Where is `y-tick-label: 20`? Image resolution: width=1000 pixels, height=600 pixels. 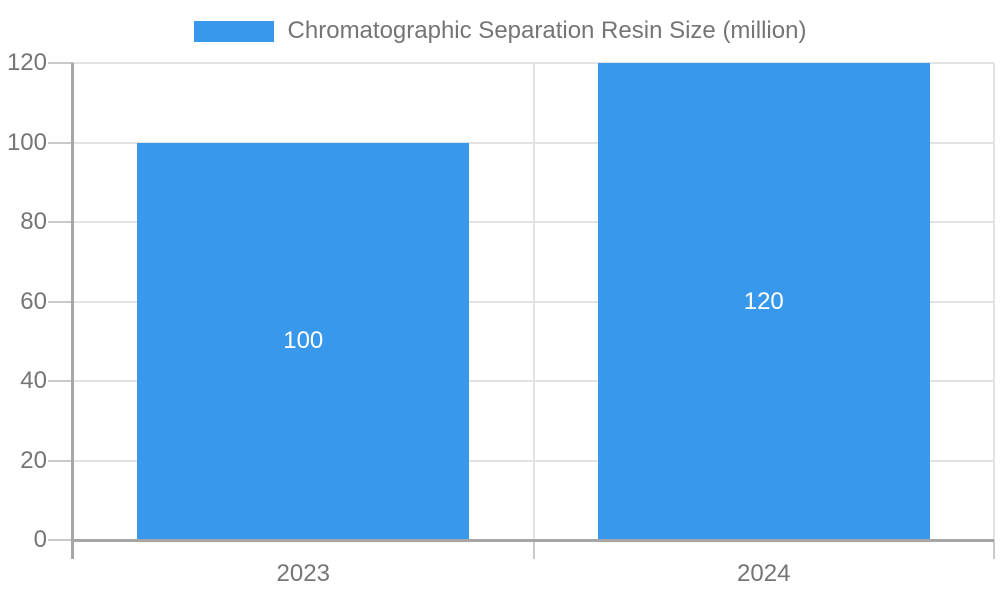 y-tick-label: 20 is located at coordinates (33, 460).